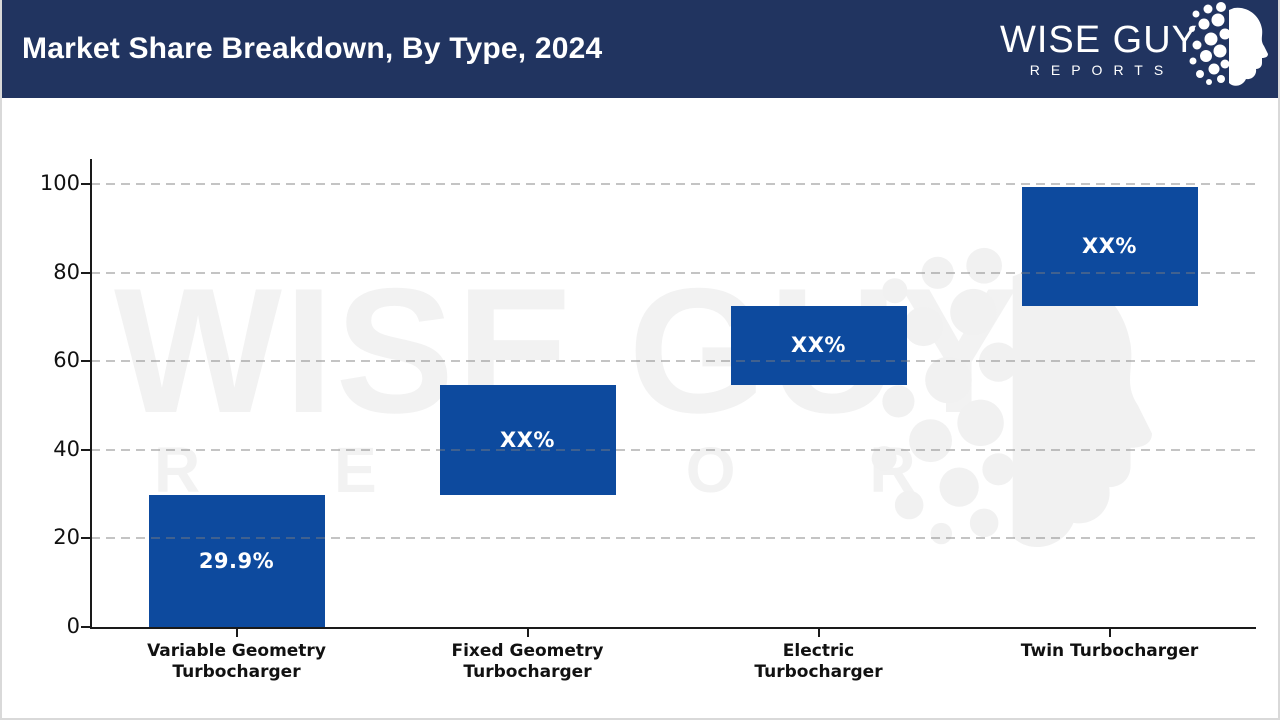  What do you see at coordinates (818, 661) in the screenshot?
I see `x-tick-label: Electric Turbocharger` at bounding box center [818, 661].